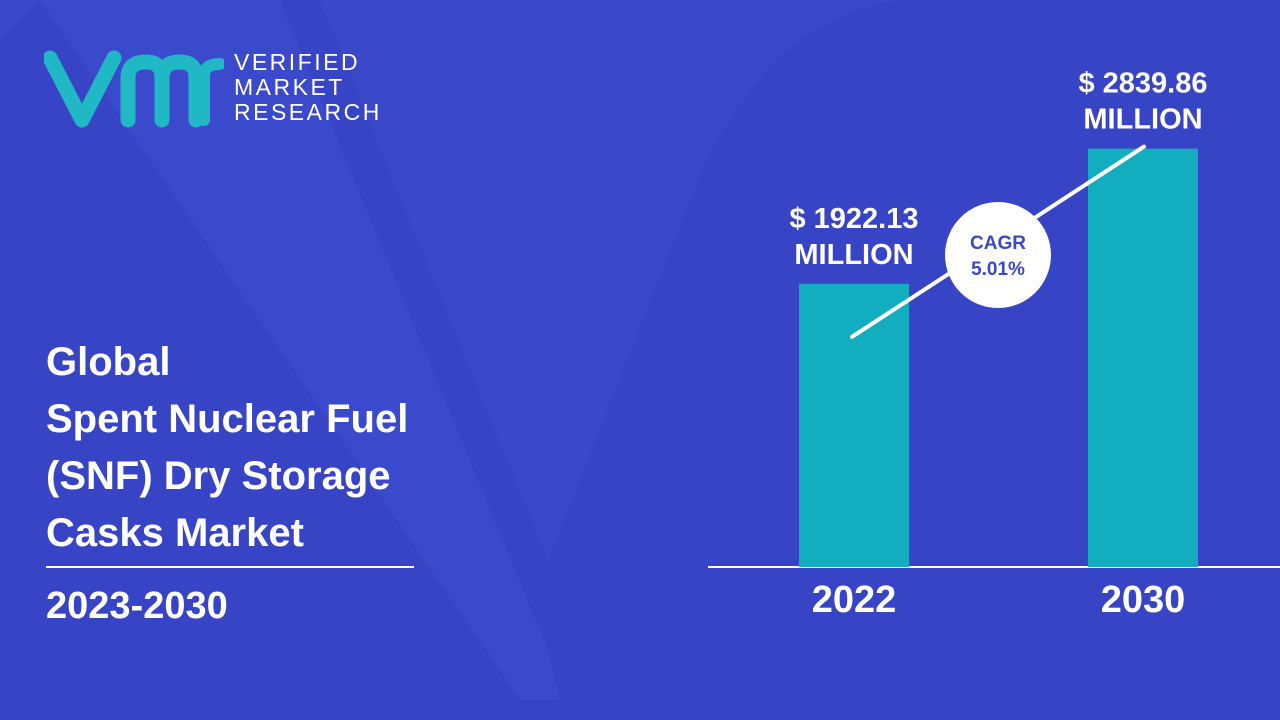  What do you see at coordinates (853, 219) in the screenshot?
I see `bar-value-label: $ 1922.13` at bounding box center [853, 219].